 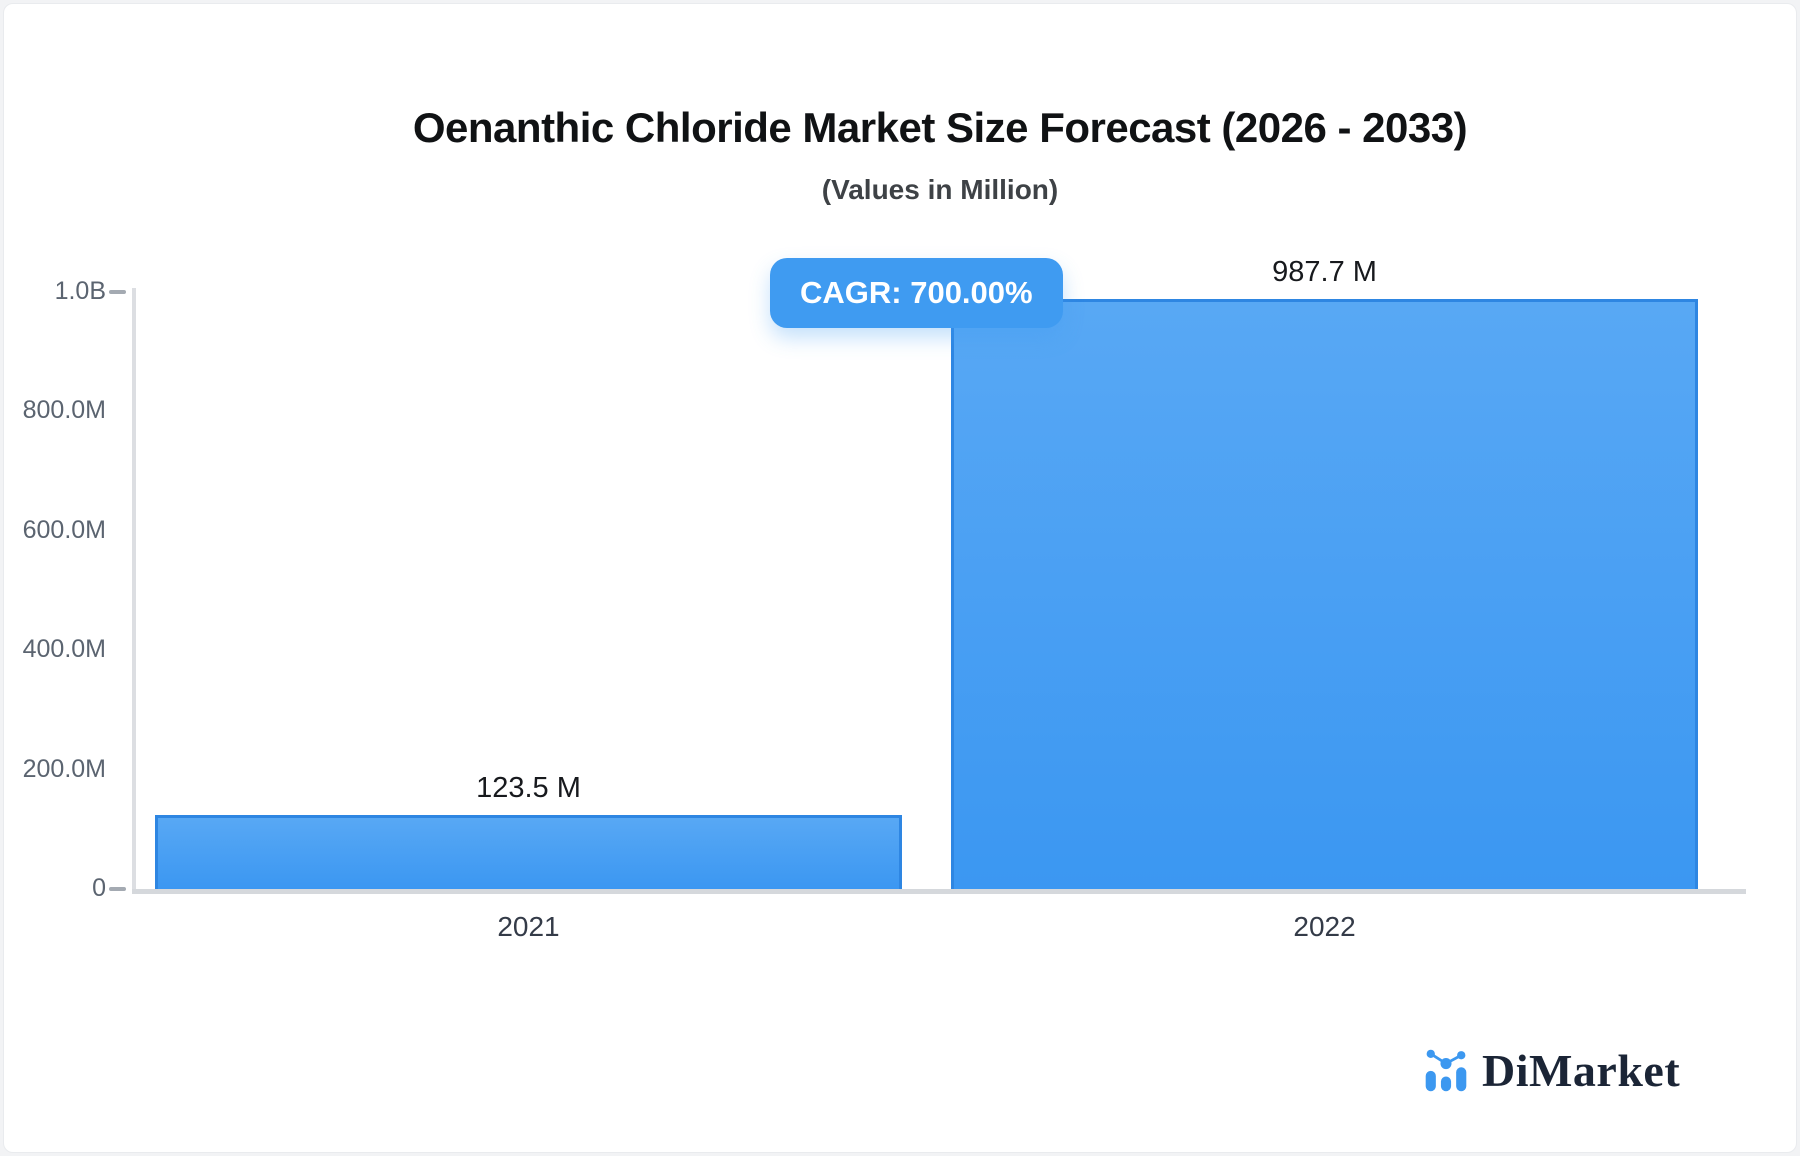 I want to click on y-tick-label: 200.0M, so click(x=64, y=768).